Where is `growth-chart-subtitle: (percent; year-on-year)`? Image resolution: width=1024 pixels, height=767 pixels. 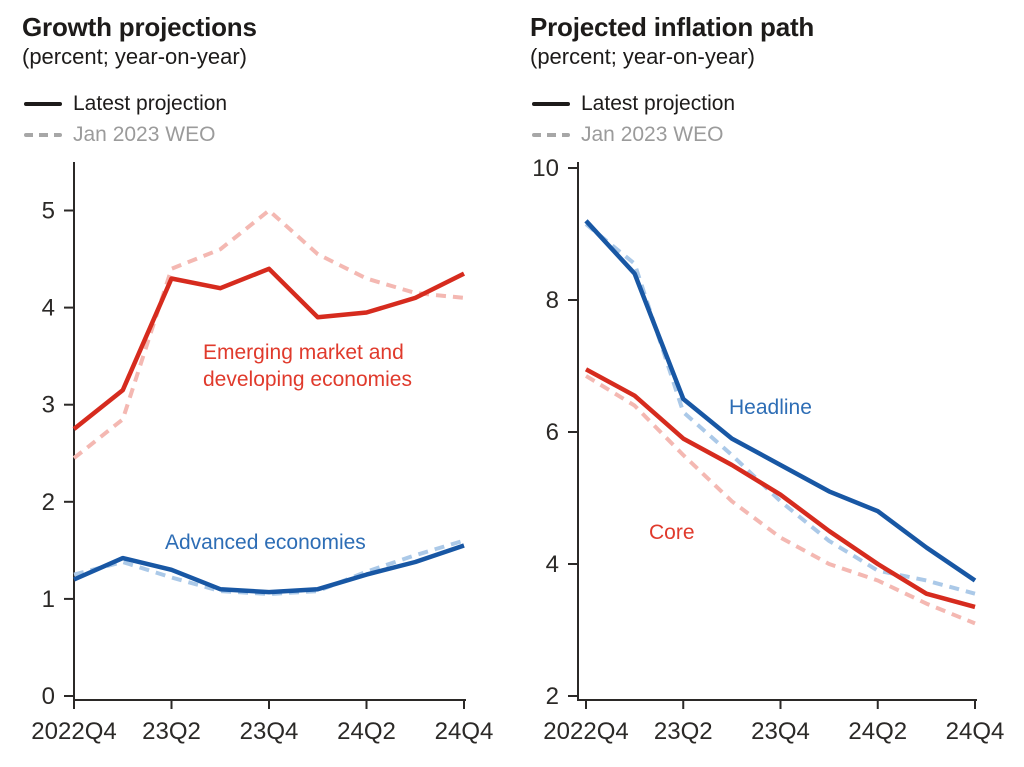 growth-chart-subtitle: (percent; year-on-year) is located at coordinates (134, 56).